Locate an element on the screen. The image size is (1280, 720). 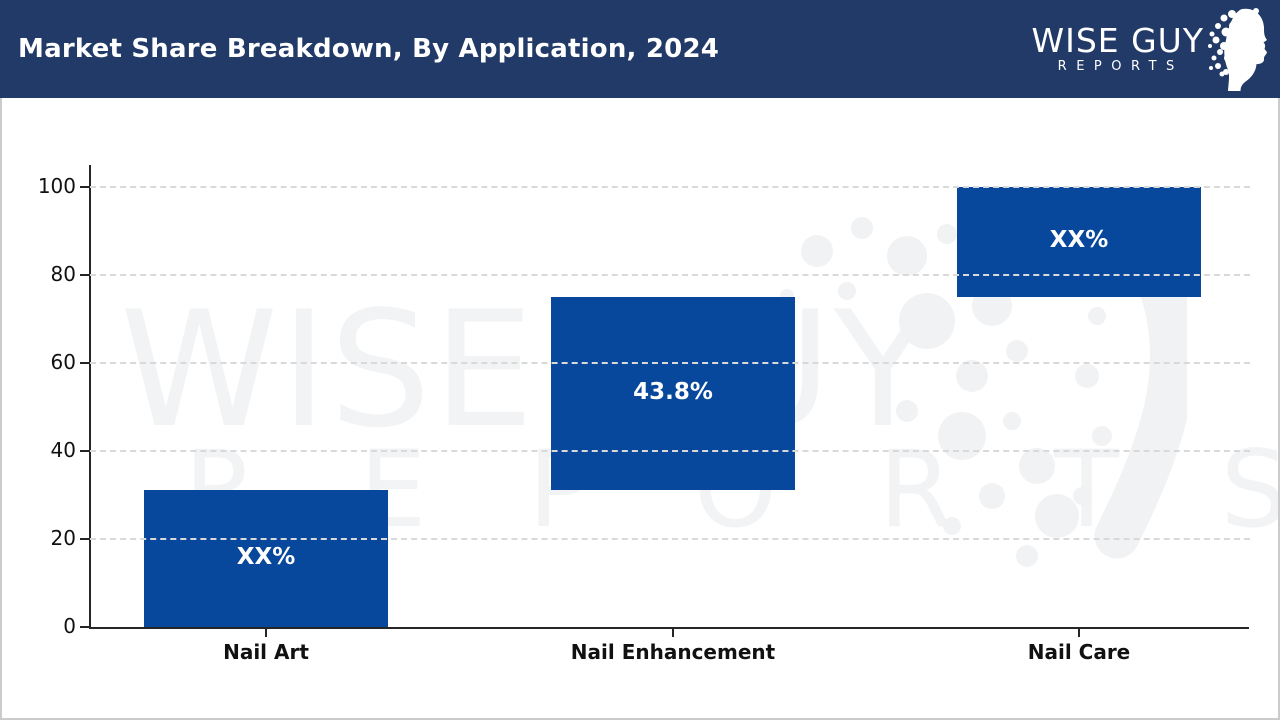
bar-nail-care is located at coordinates (1079, 242).